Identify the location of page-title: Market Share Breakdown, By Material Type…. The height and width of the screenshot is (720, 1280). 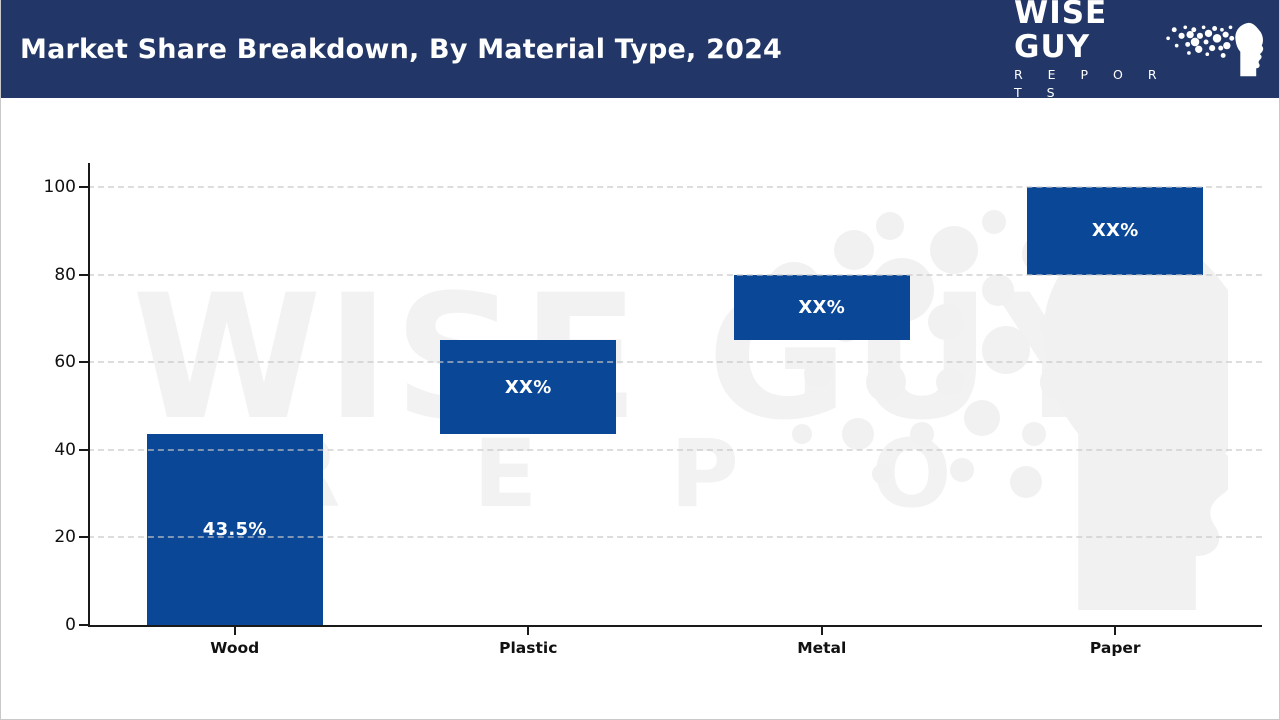
(401, 49).